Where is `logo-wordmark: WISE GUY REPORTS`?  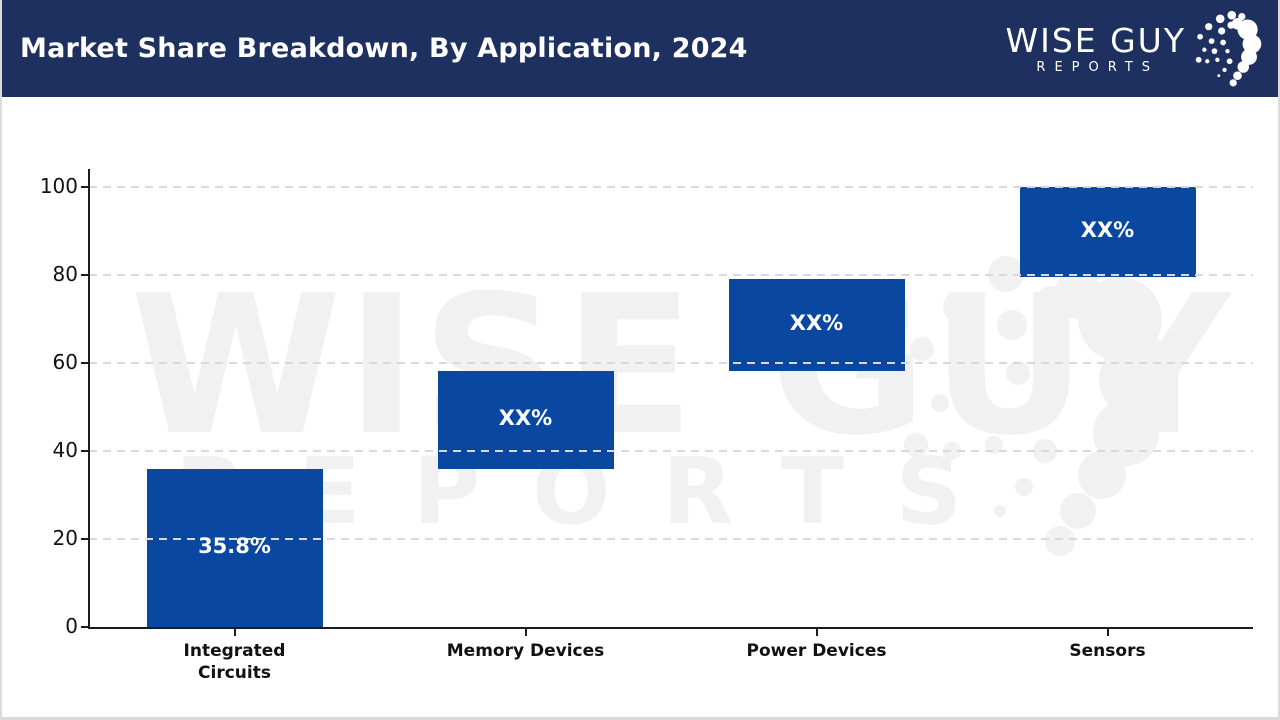
logo-wordmark: WISE GUY REPORTS is located at coordinates (1095, 49).